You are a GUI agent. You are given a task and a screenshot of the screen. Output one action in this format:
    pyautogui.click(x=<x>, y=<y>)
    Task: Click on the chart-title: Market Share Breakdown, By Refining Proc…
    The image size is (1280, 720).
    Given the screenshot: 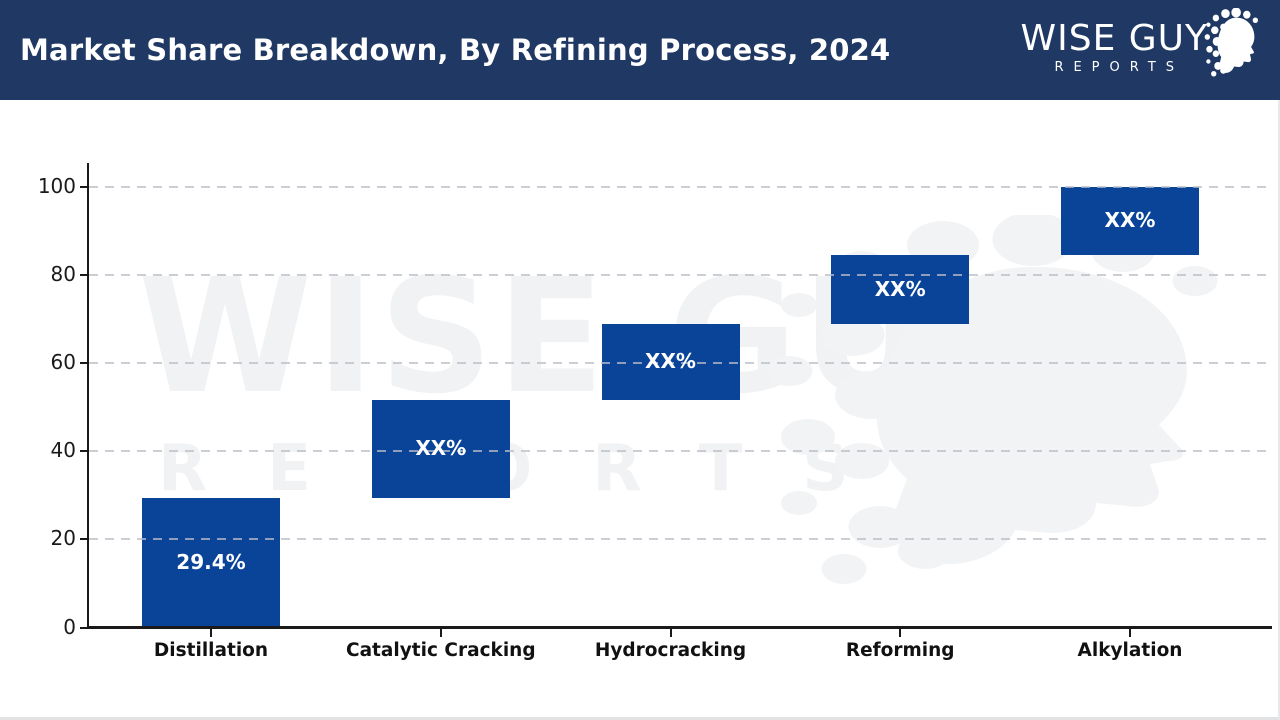 What is the action you would take?
    pyautogui.click(x=455, y=50)
    